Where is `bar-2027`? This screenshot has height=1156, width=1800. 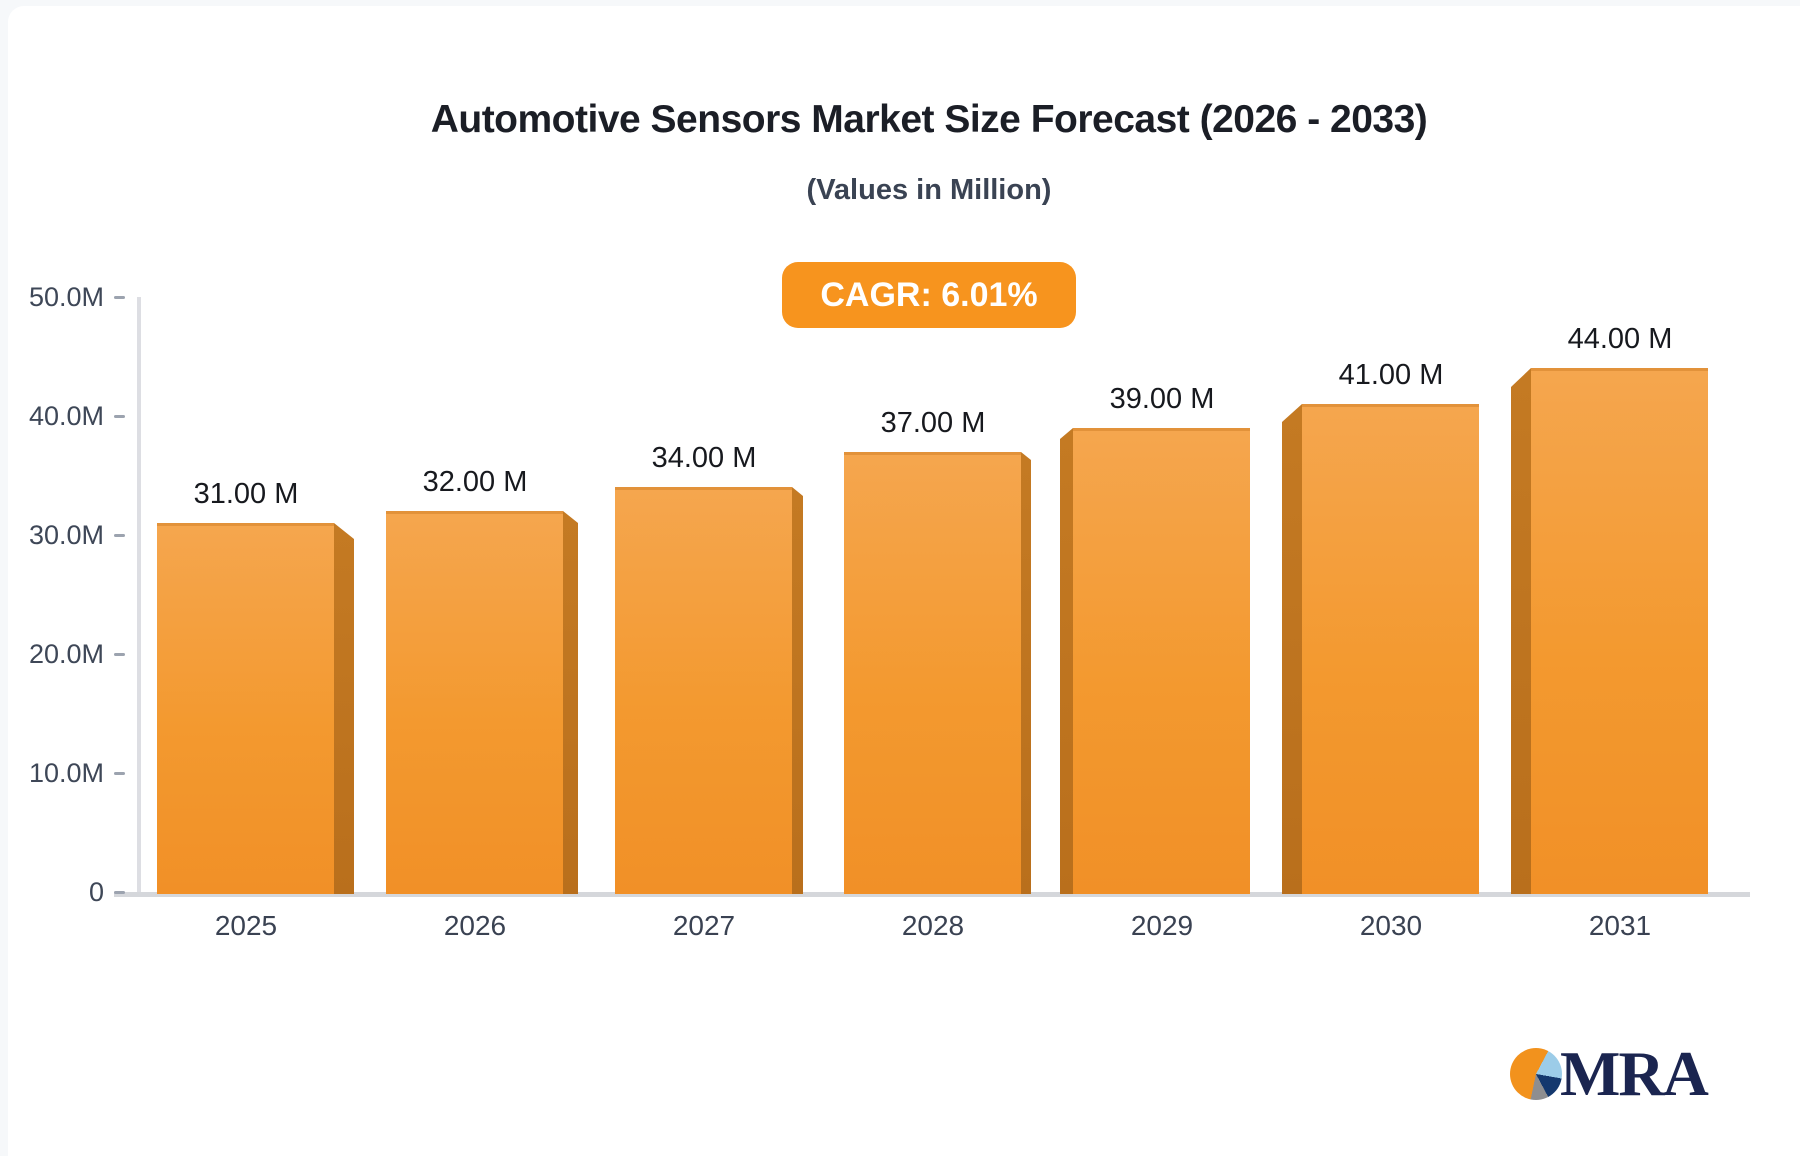
bar-2027 is located at coordinates (709, 690).